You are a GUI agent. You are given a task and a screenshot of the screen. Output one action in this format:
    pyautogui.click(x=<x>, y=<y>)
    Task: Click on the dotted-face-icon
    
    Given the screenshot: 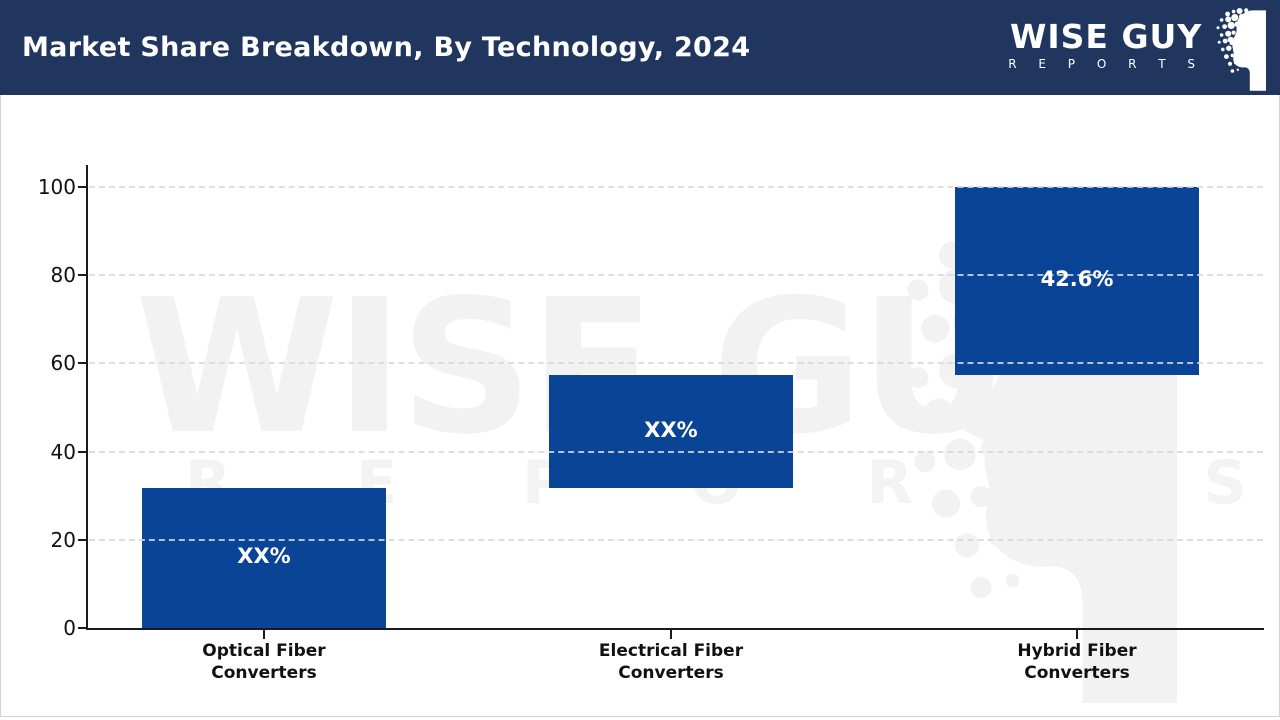 What is the action you would take?
    pyautogui.click(x=1230, y=50)
    